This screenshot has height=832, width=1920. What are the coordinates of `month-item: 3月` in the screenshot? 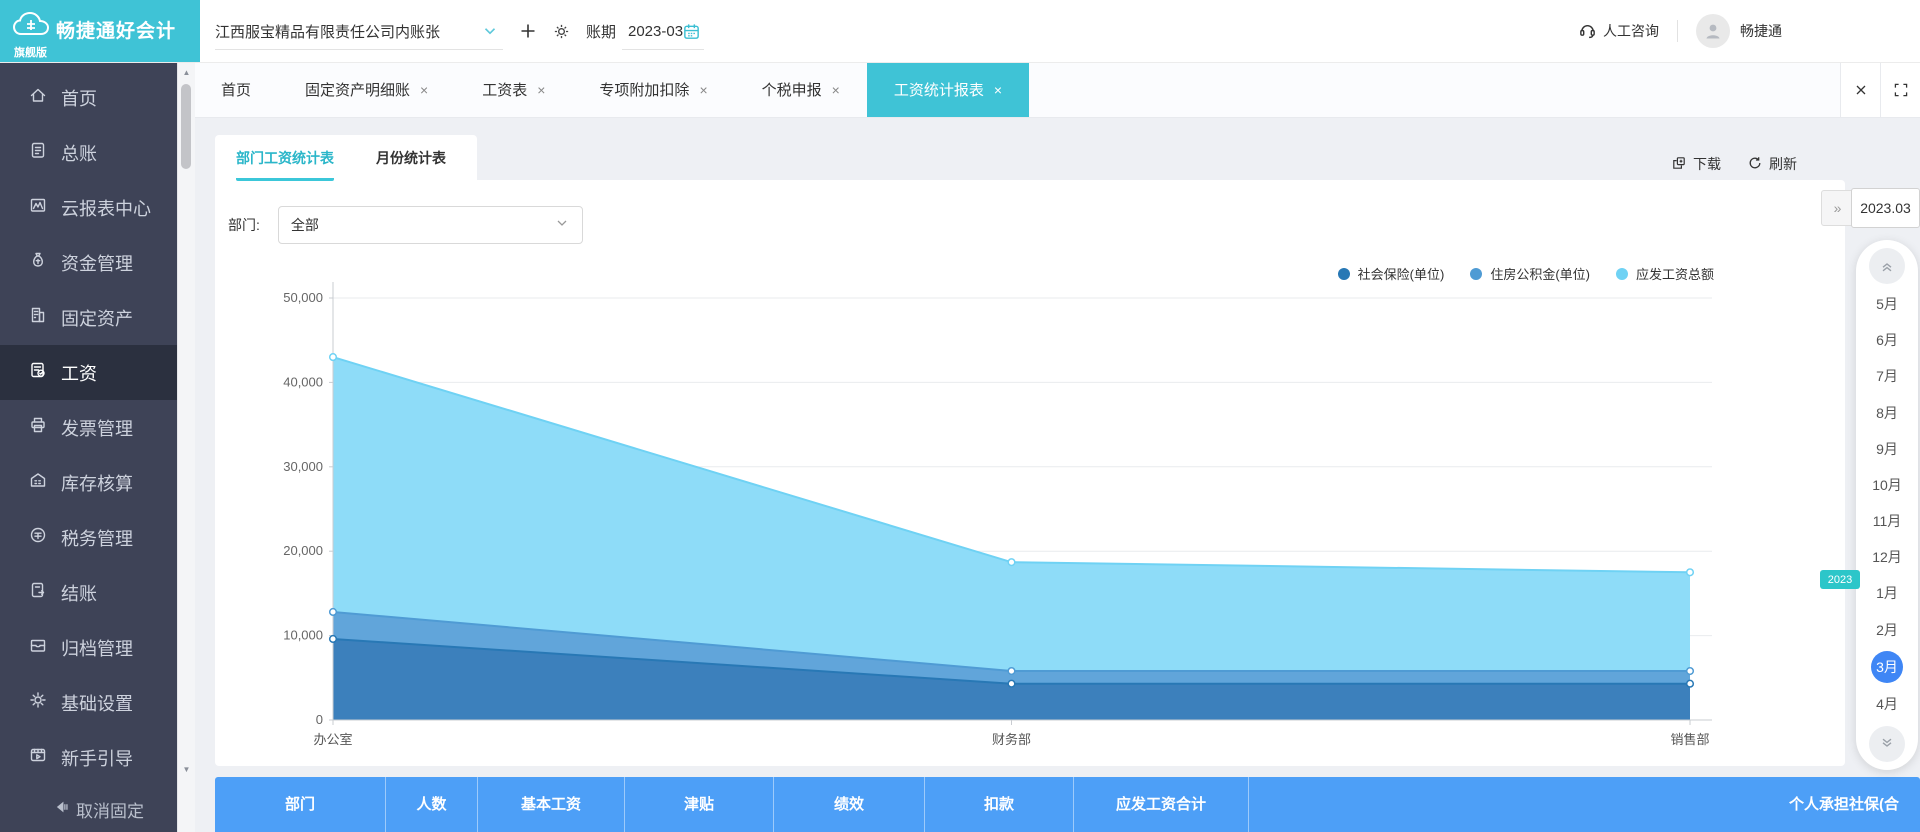 It's located at (1887, 666).